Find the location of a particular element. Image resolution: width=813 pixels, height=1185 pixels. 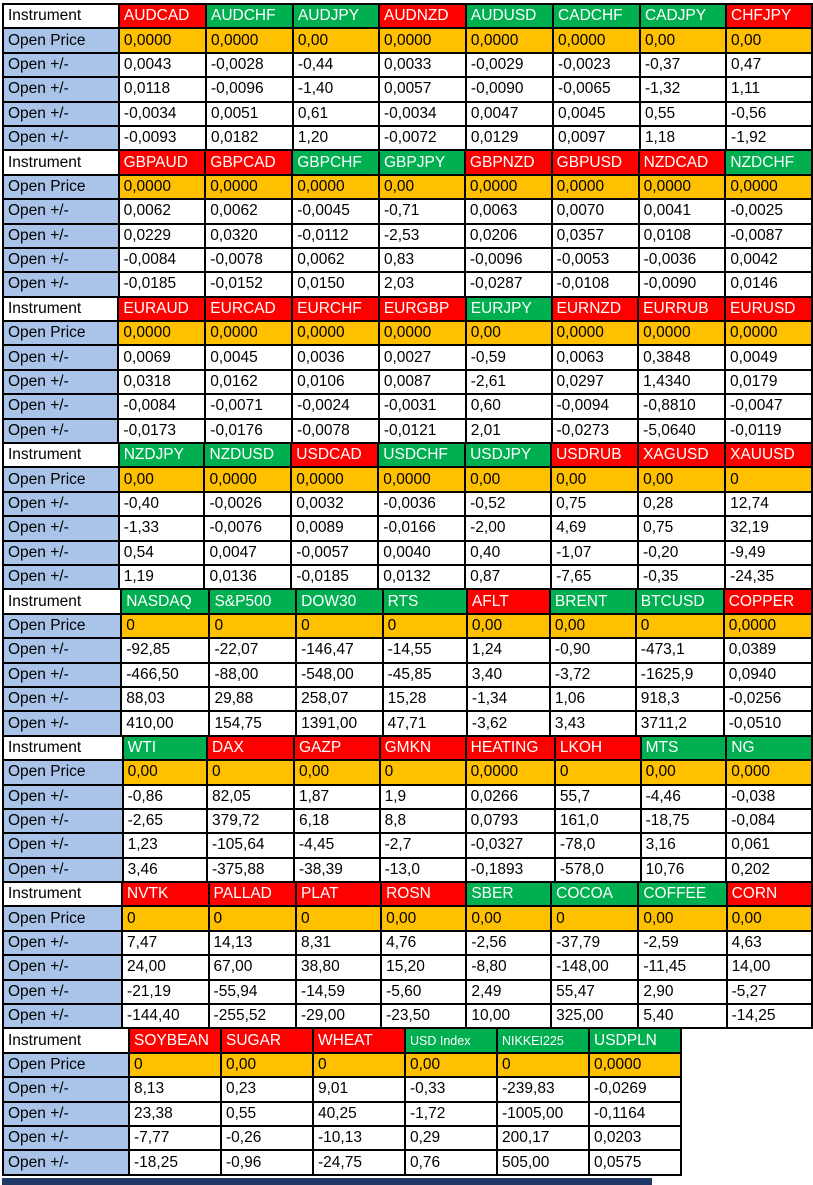

open-change-cell: -473,1 is located at coordinates (679, 650).